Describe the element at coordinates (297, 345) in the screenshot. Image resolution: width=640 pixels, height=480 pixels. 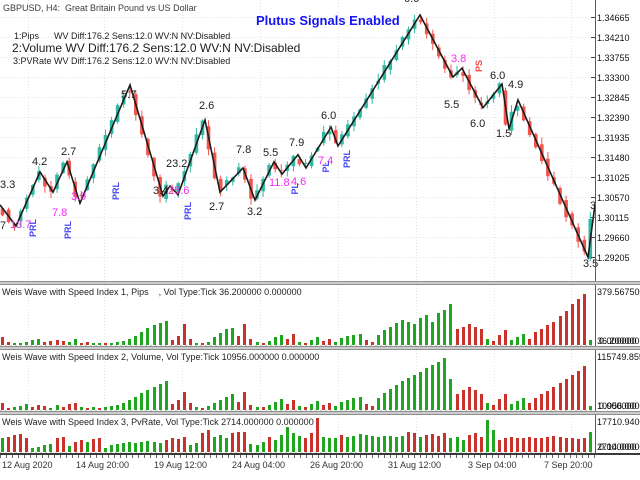
I see `panel1-baseline` at that location.